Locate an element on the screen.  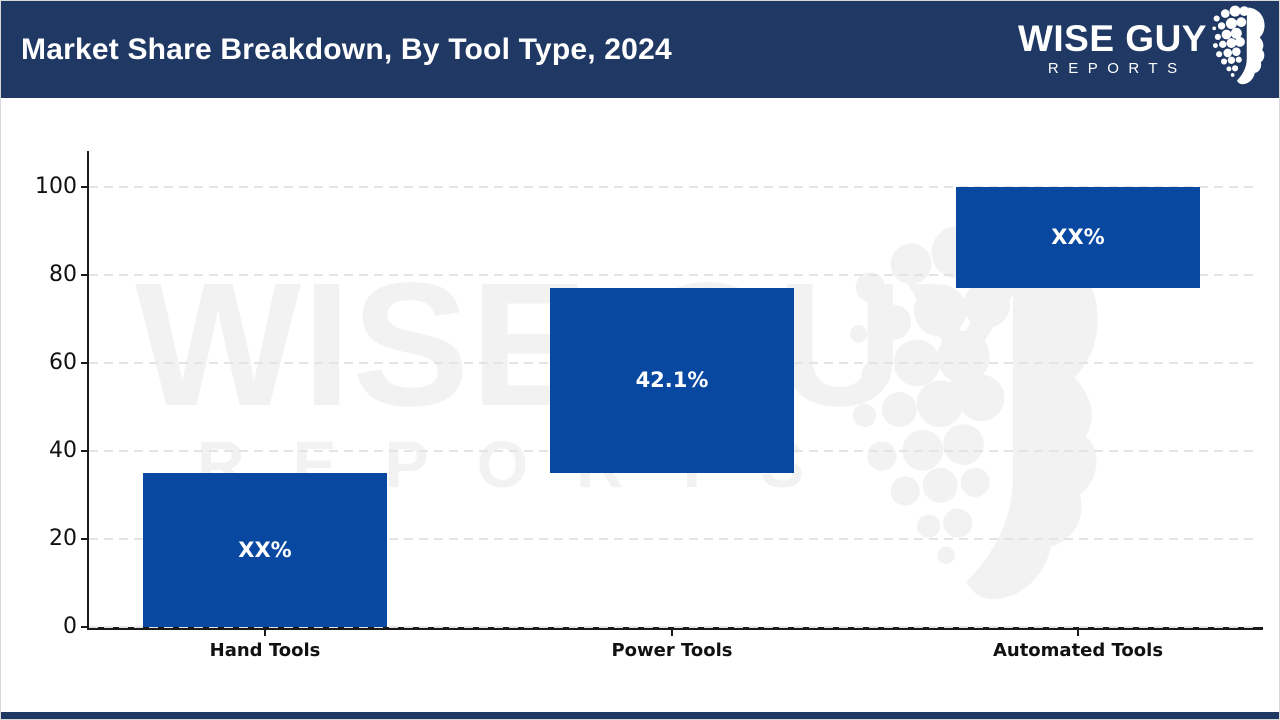
y-tick-label: 40 is located at coordinates (63, 450).